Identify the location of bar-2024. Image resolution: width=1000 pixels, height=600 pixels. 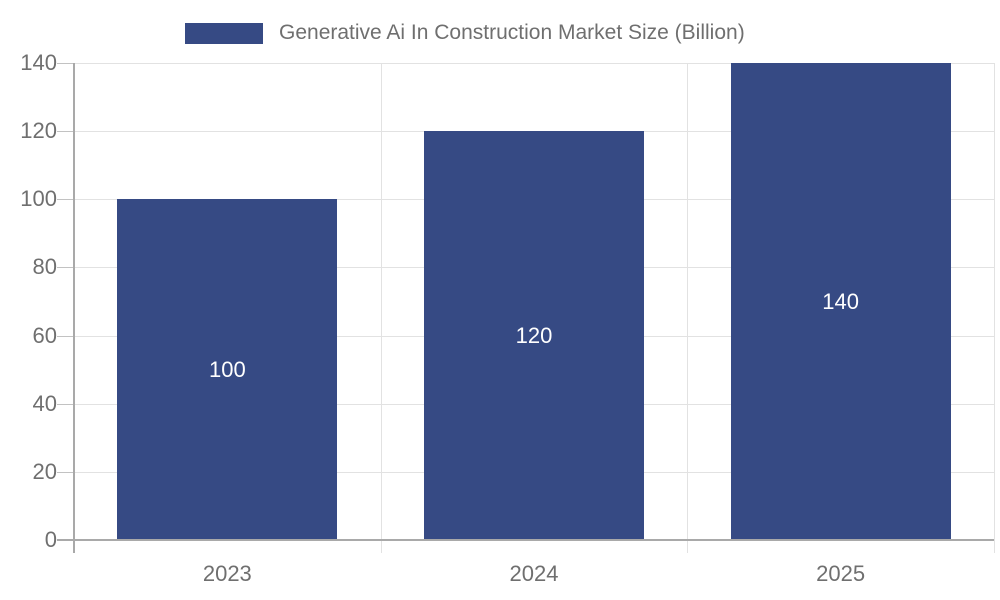
(534, 335).